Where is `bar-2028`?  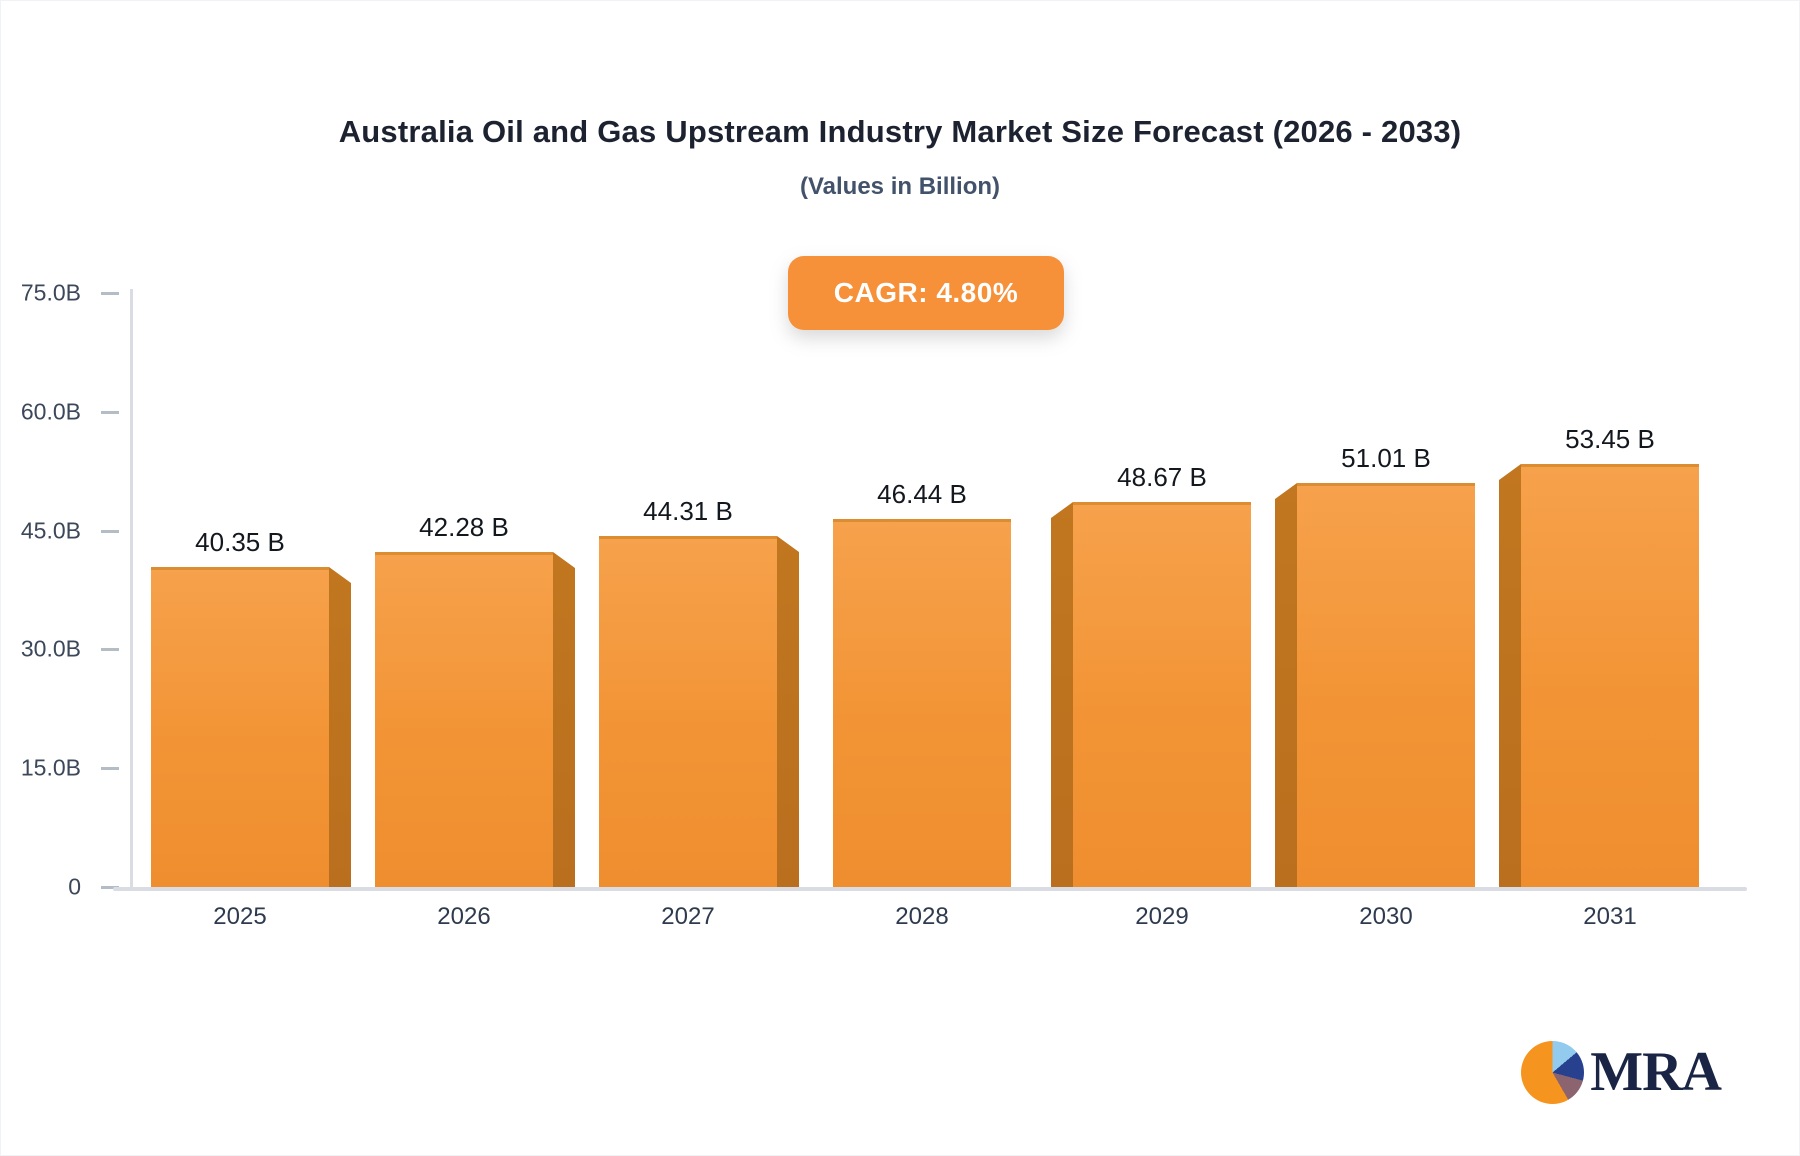
bar-2028 is located at coordinates (922, 444).